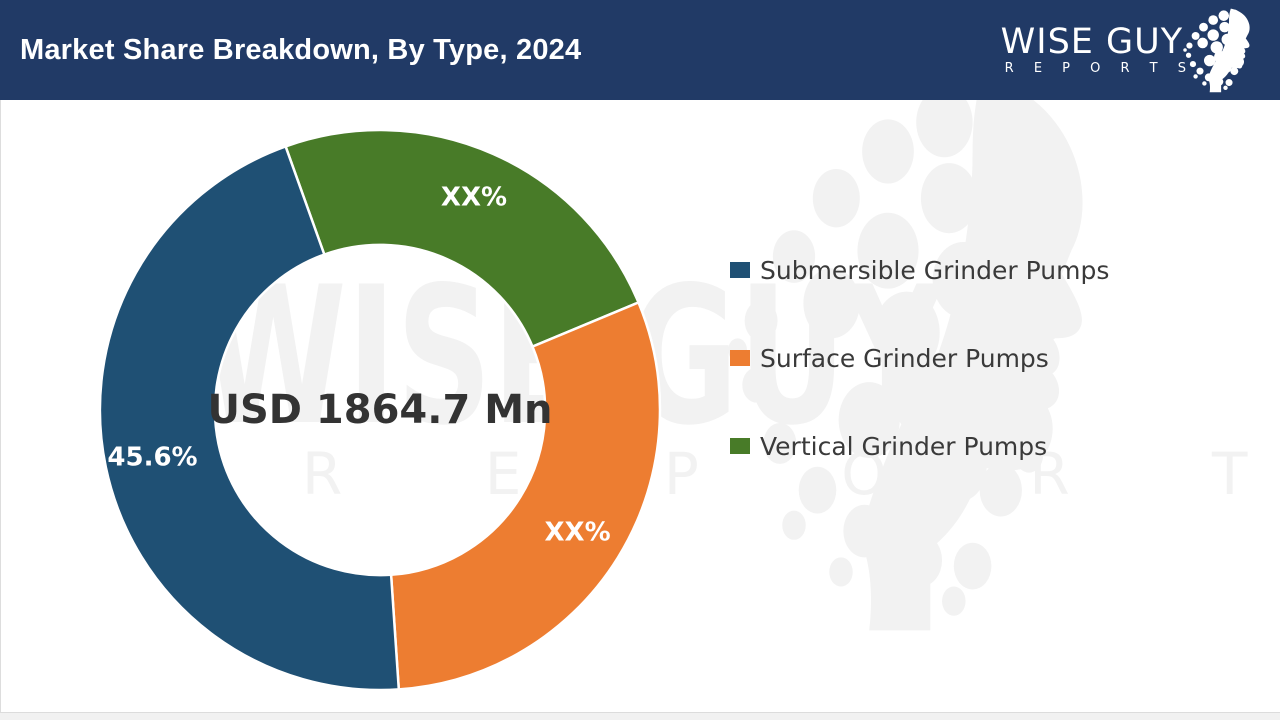 The width and height of the screenshot is (1280, 720). Describe the element at coordinates (1099, 68) in the screenshot. I see `logo-subtext: R E P O R T S` at that location.